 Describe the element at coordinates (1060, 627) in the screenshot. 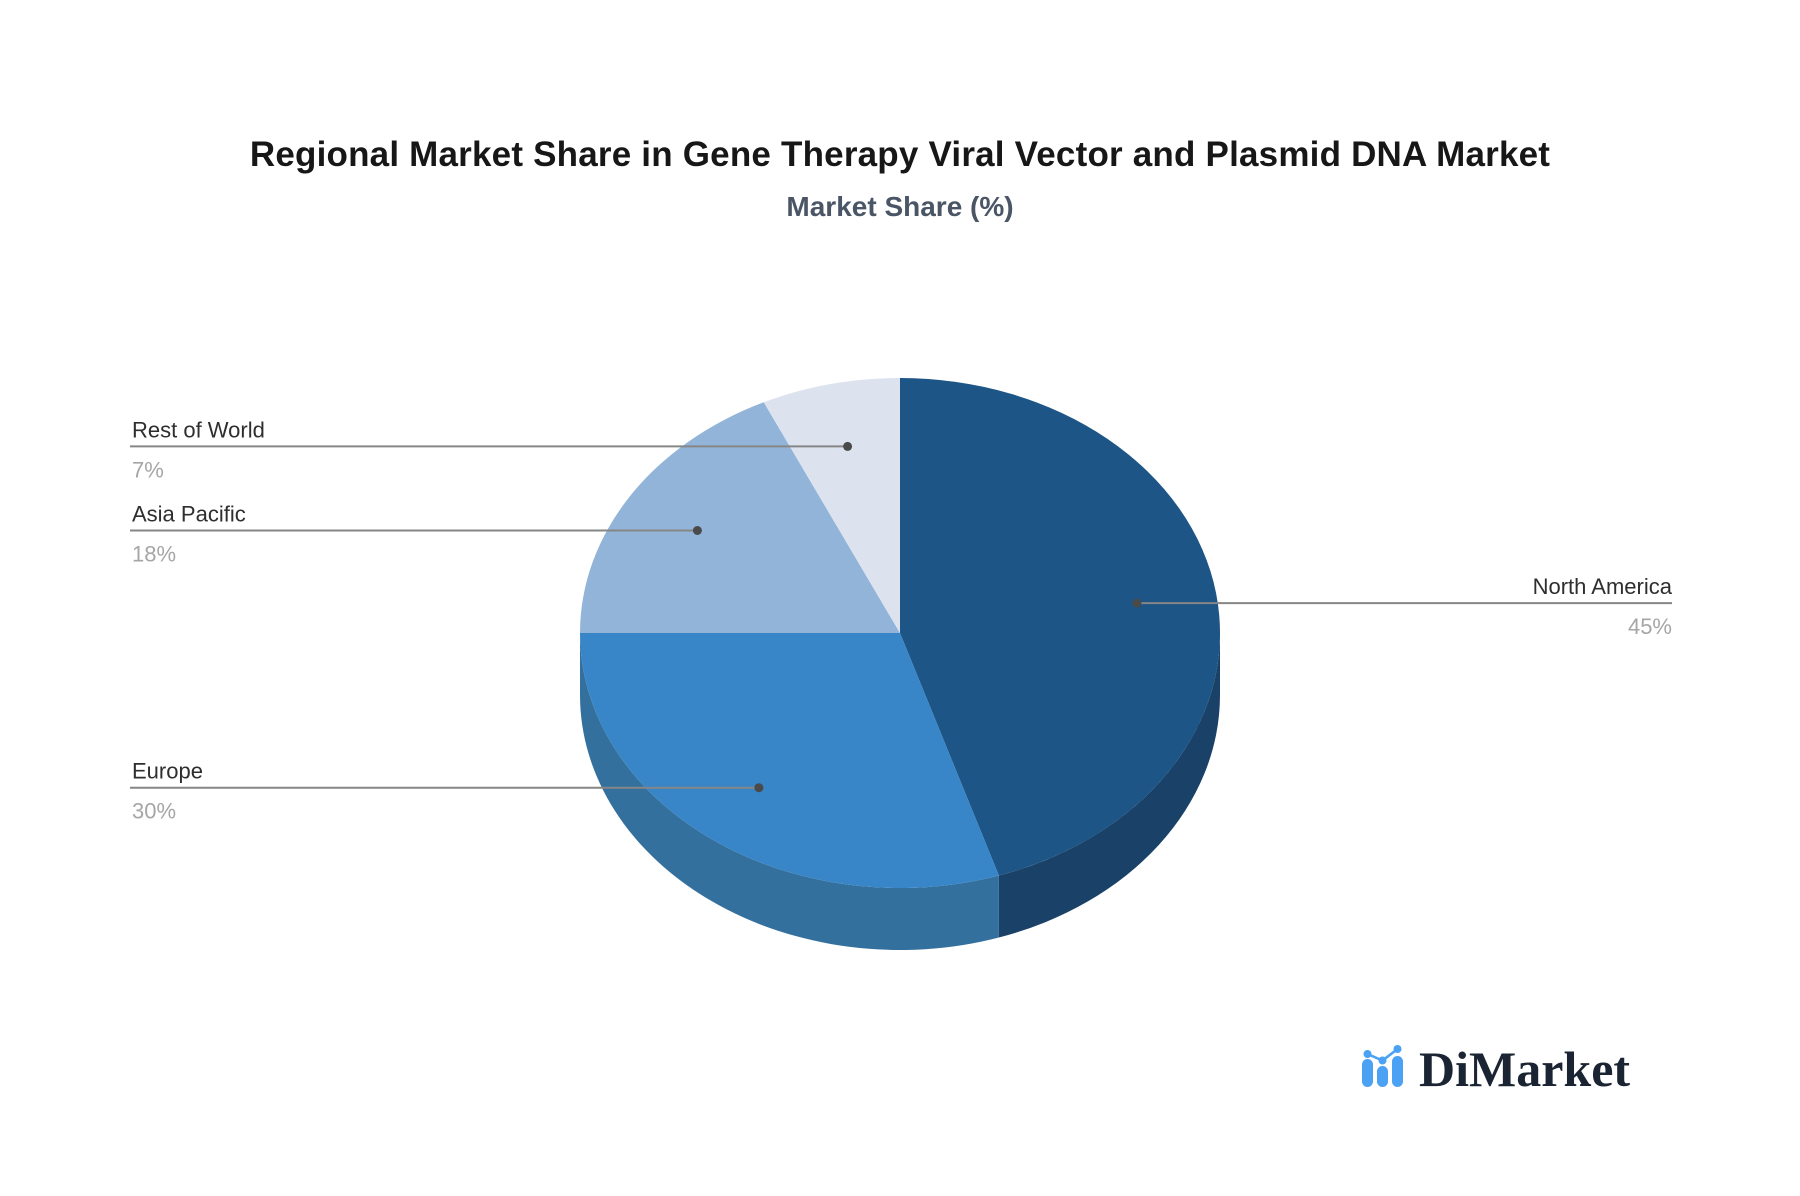

I see `pie-slice-north-america` at that location.